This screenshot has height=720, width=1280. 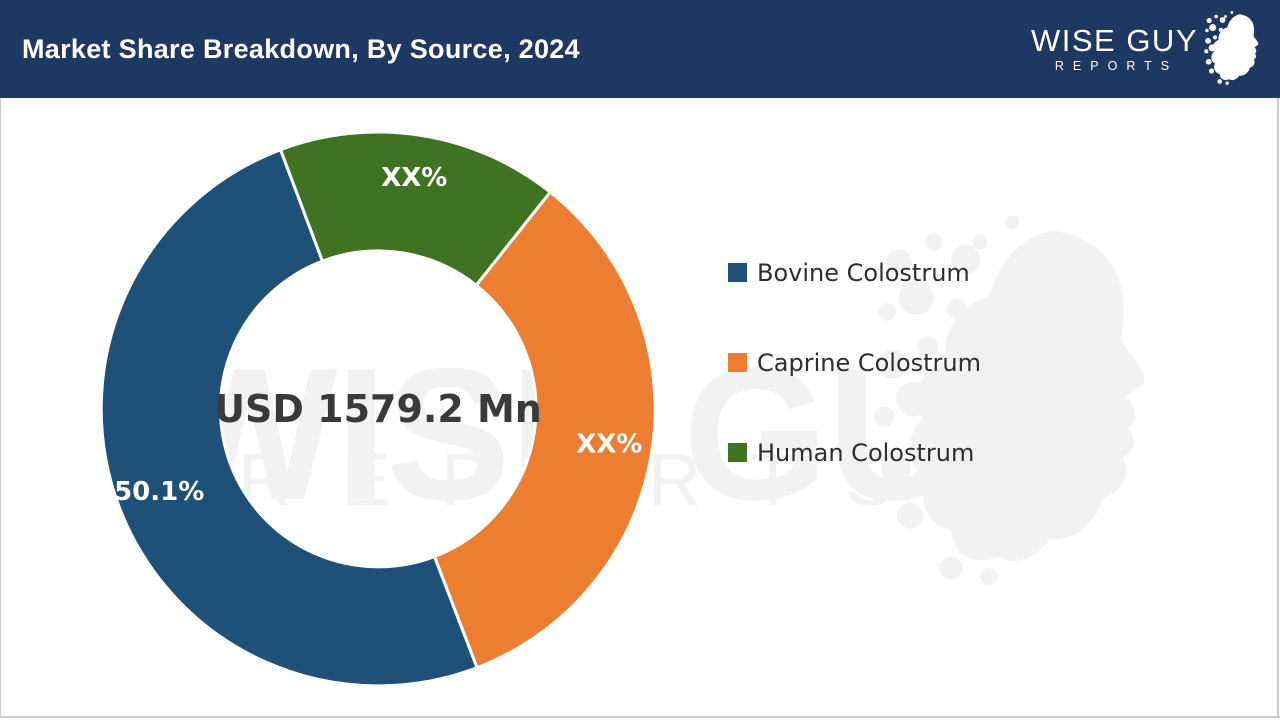 I want to click on legend-swatch-human-colostrum, so click(x=737, y=452).